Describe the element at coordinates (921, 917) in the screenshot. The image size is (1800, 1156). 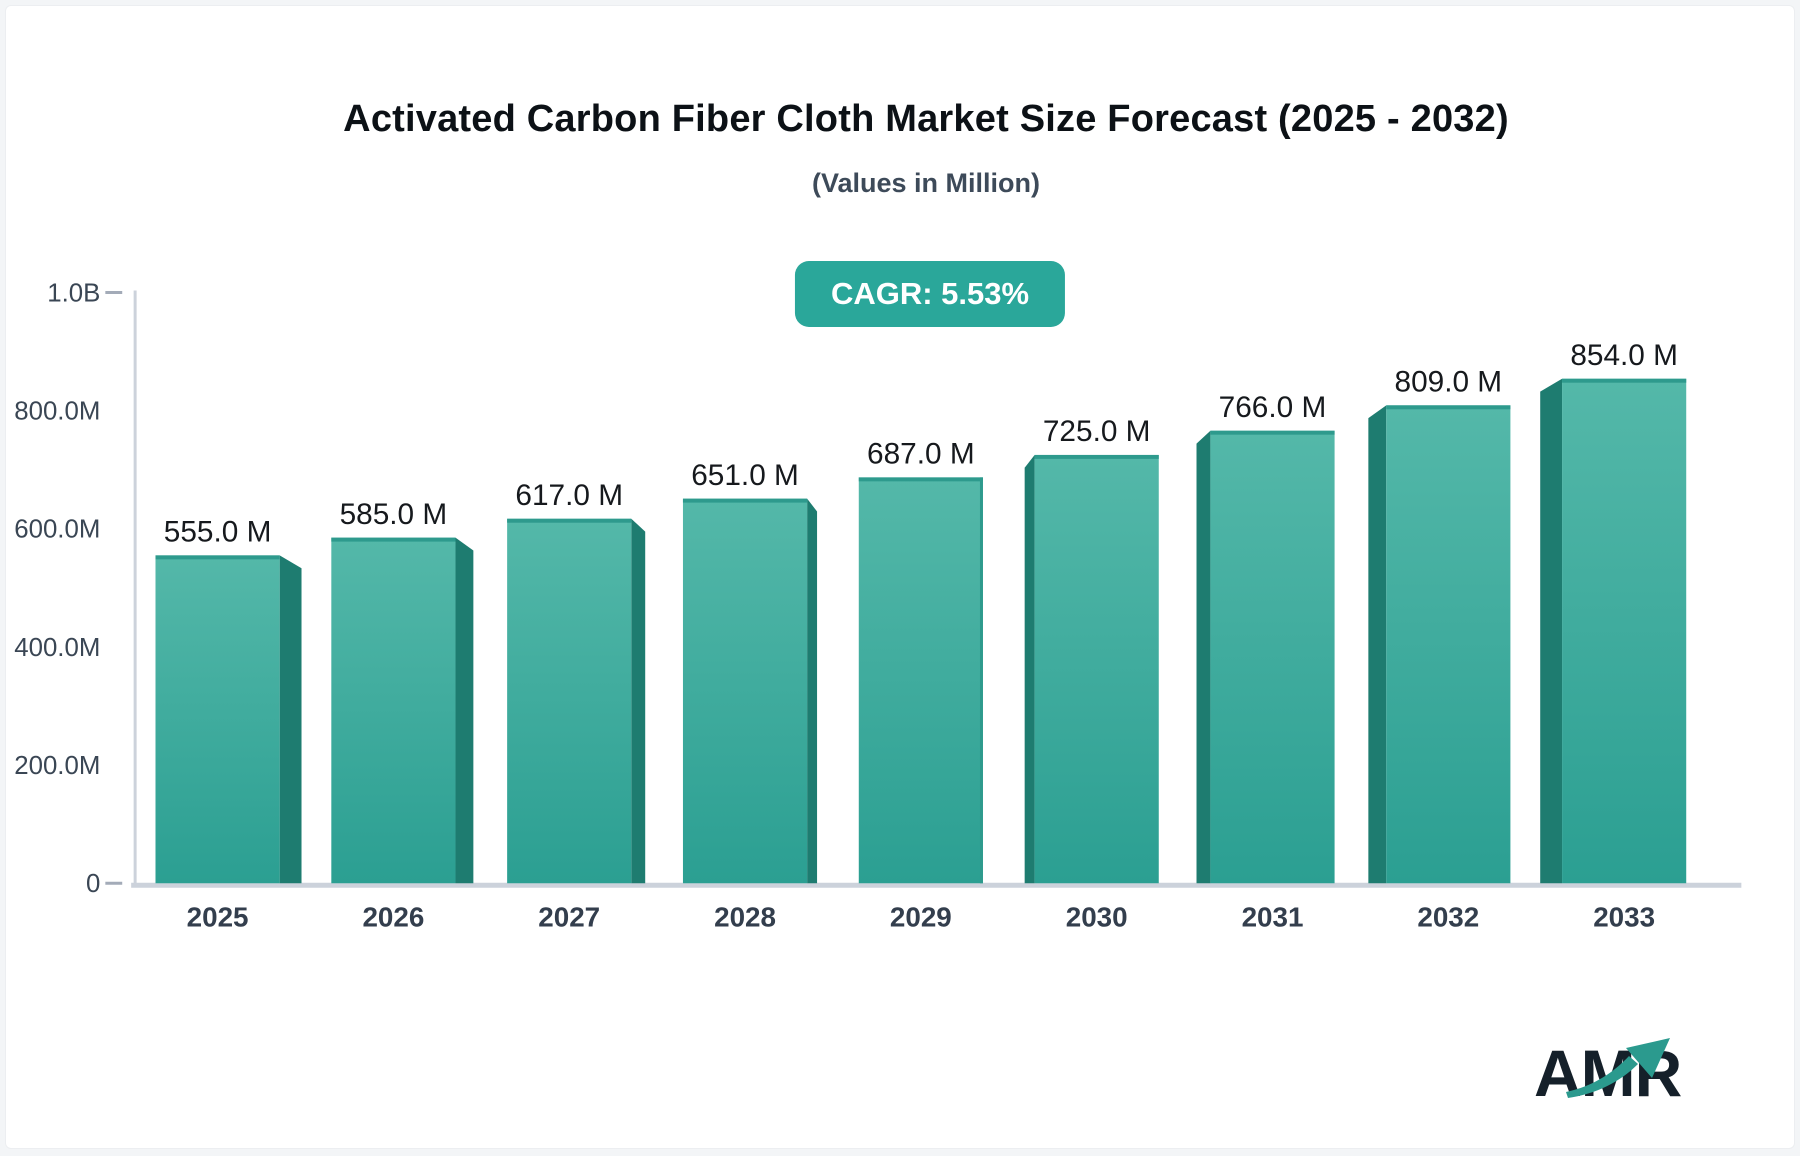
I see `x-tick-label-2029: 2029` at that location.